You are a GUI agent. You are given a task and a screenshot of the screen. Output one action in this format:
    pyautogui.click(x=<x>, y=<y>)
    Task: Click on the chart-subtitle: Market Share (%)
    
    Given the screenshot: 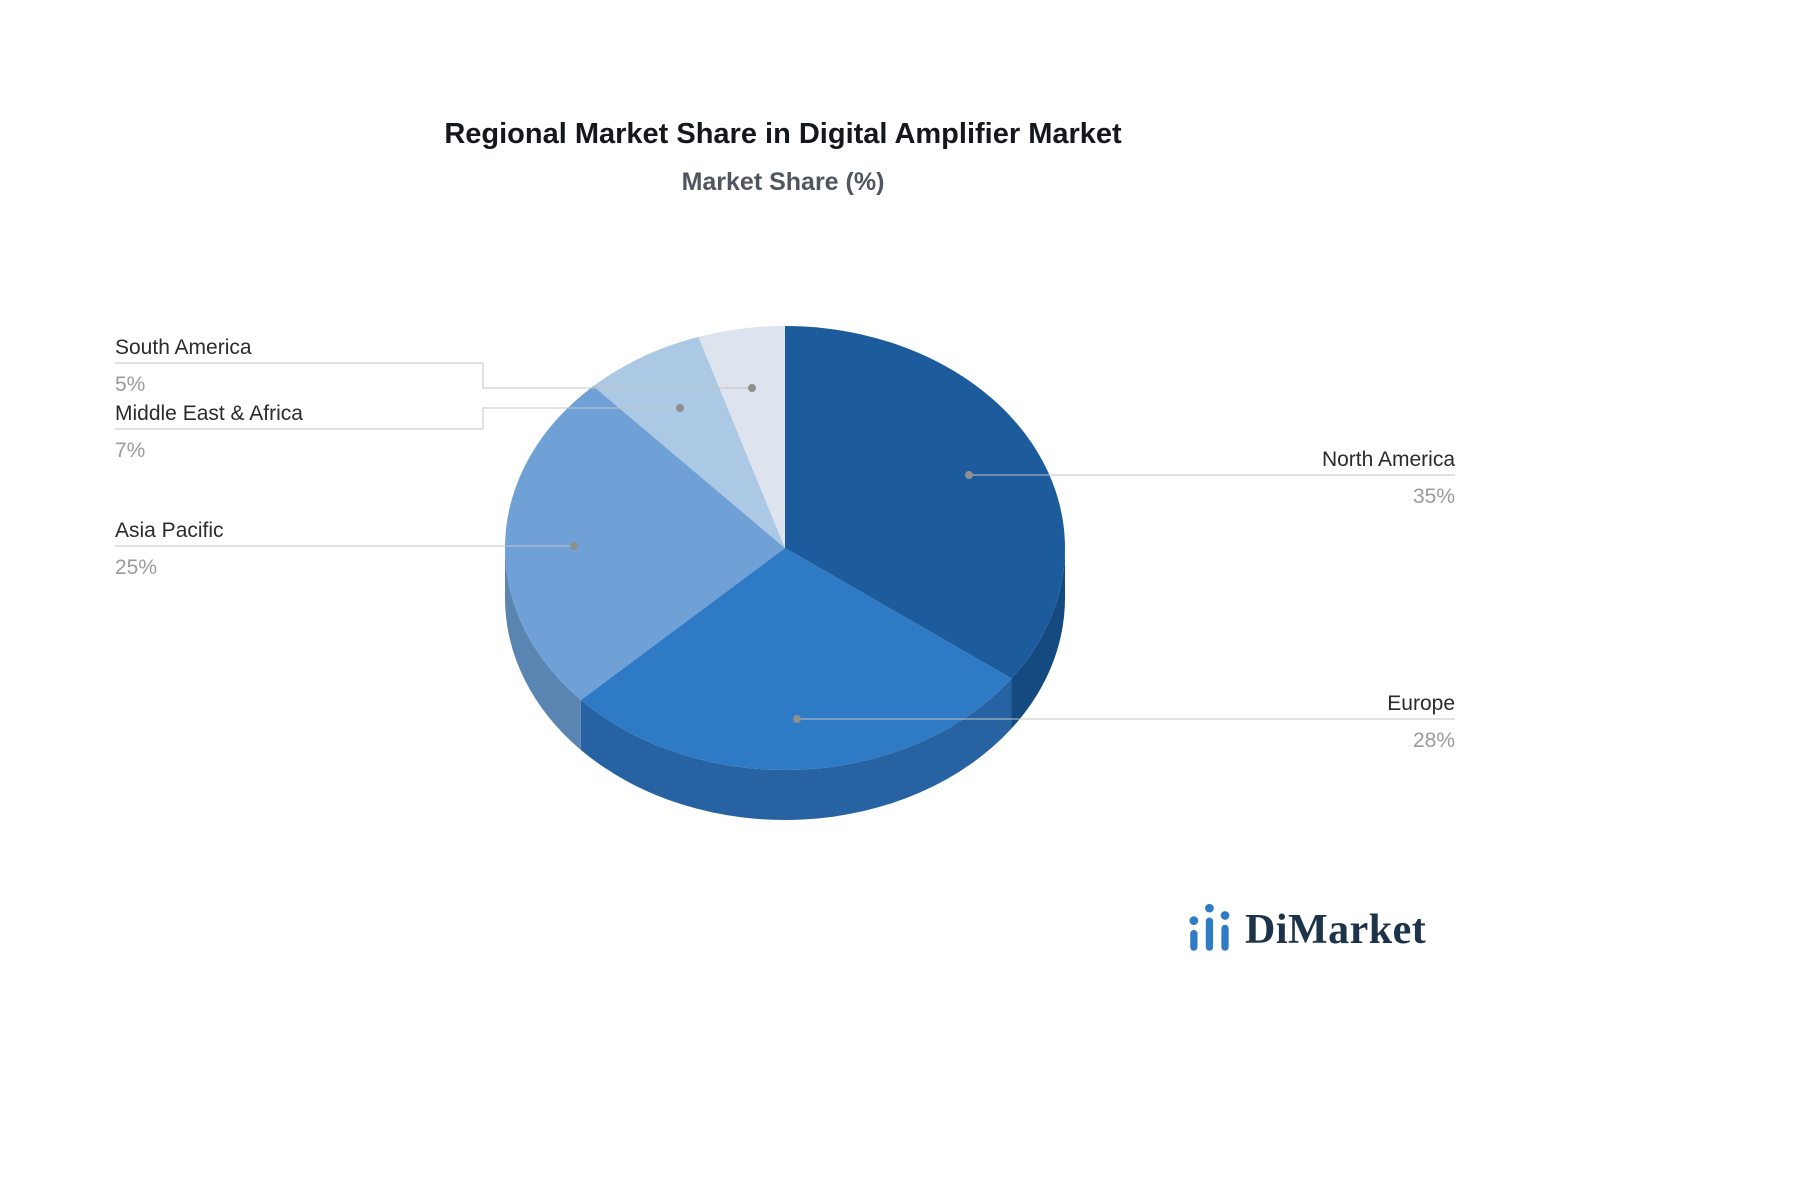 What is the action you would take?
    pyautogui.click(x=783, y=182)
    